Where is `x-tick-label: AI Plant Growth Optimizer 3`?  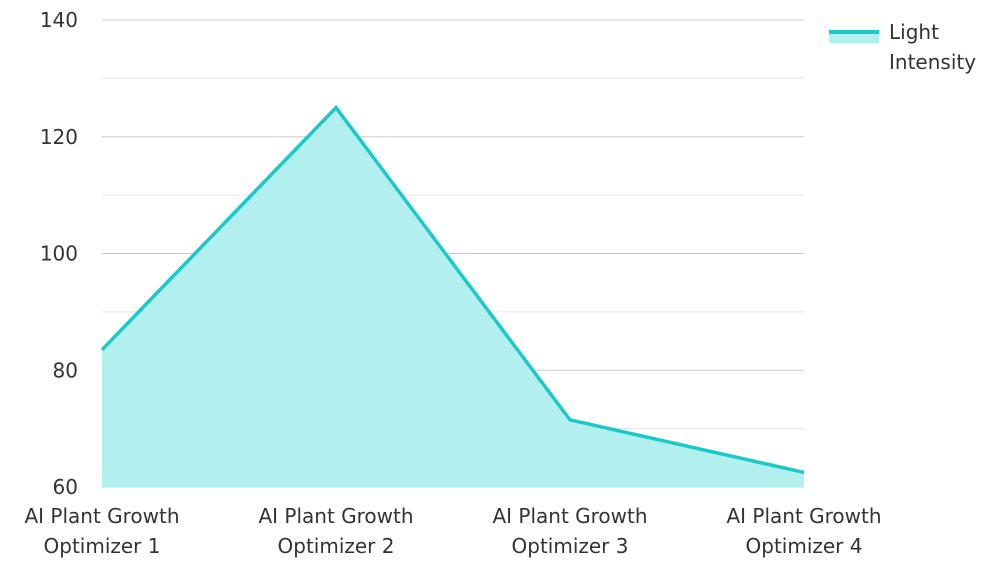
x-tick-label: AI Plant Growth Optimizer 3 is located at coordinates (569, 531).